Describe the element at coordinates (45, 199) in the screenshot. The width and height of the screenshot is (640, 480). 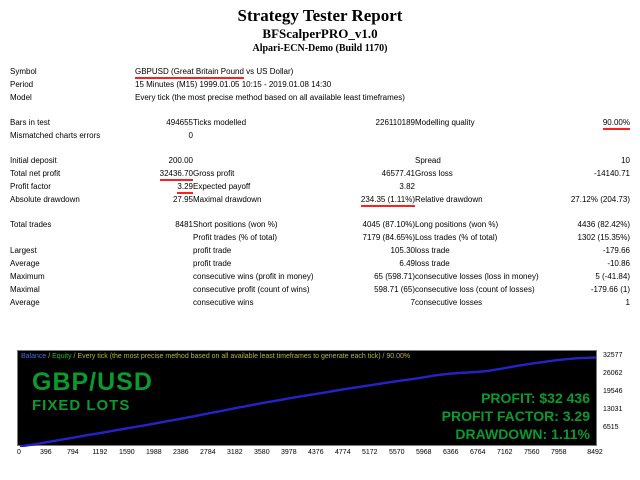
I see `value-text: Absolute drawdown` at that location.